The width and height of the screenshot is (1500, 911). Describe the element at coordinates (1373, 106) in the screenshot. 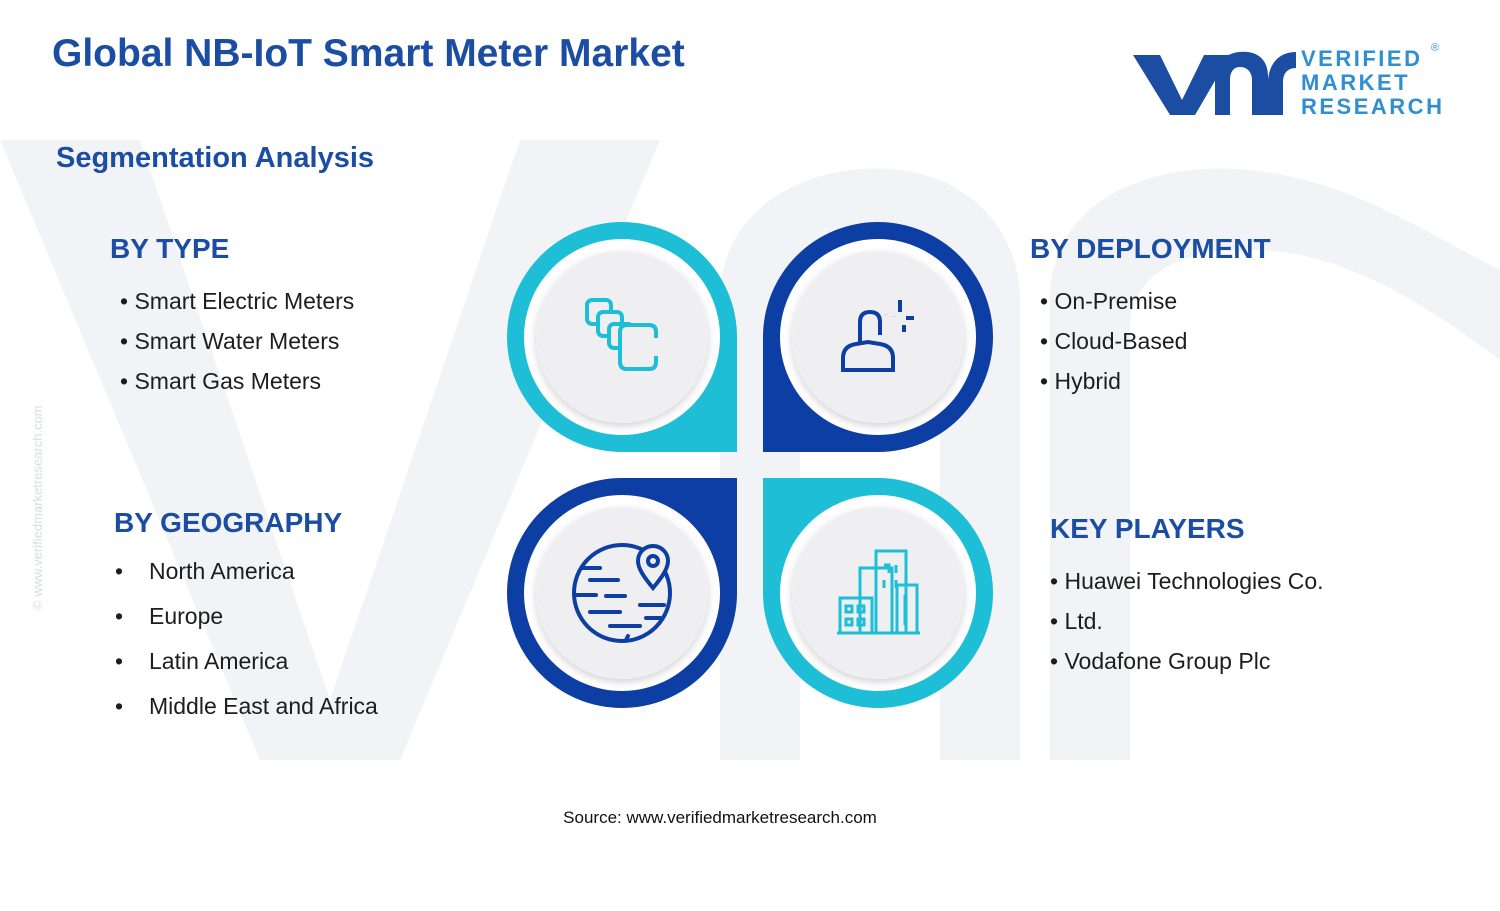

I see `logo-text: RESEARCH` at that location.